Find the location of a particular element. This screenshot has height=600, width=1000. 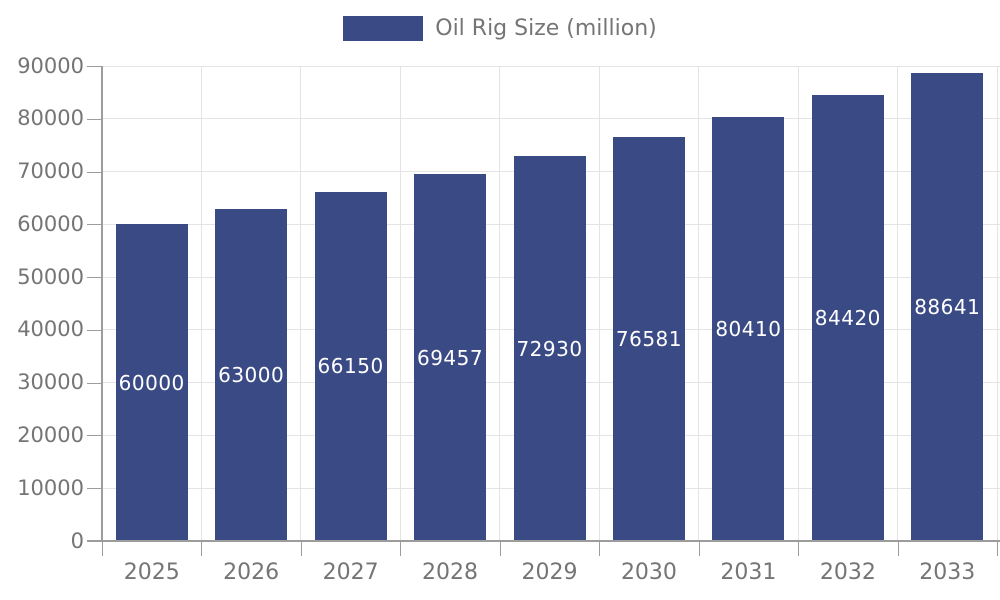

y-tick-label: 20000 is located at coordinates (50, 434).